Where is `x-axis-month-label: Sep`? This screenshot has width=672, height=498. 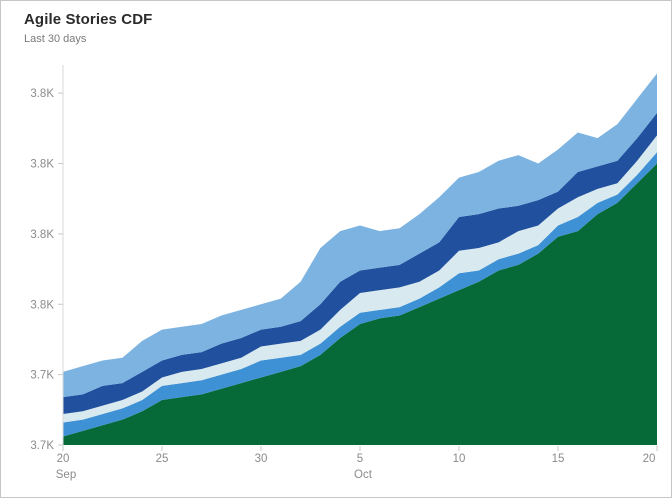
x-axis-month-label: Sep is located at coordinates (66, 475).